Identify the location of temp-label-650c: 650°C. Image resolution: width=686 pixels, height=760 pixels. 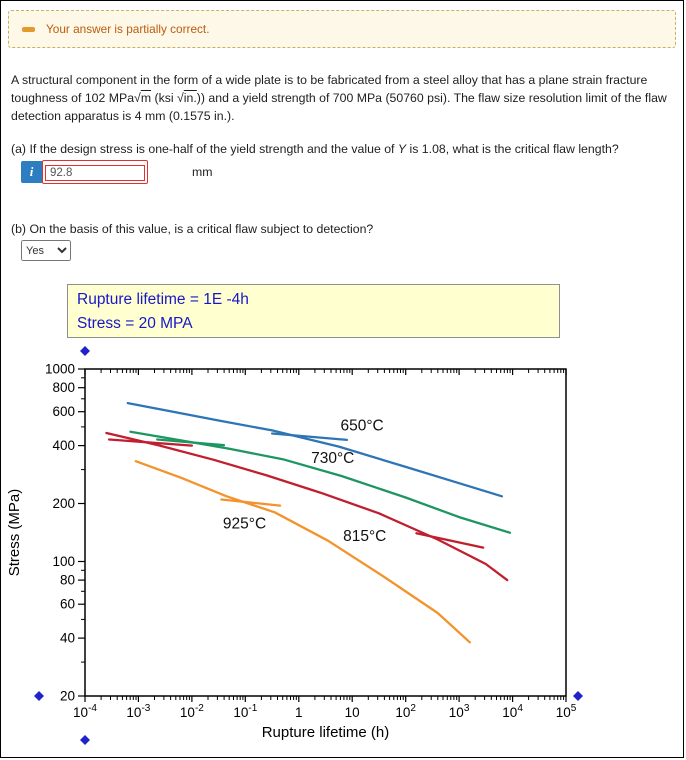
(362, 425).